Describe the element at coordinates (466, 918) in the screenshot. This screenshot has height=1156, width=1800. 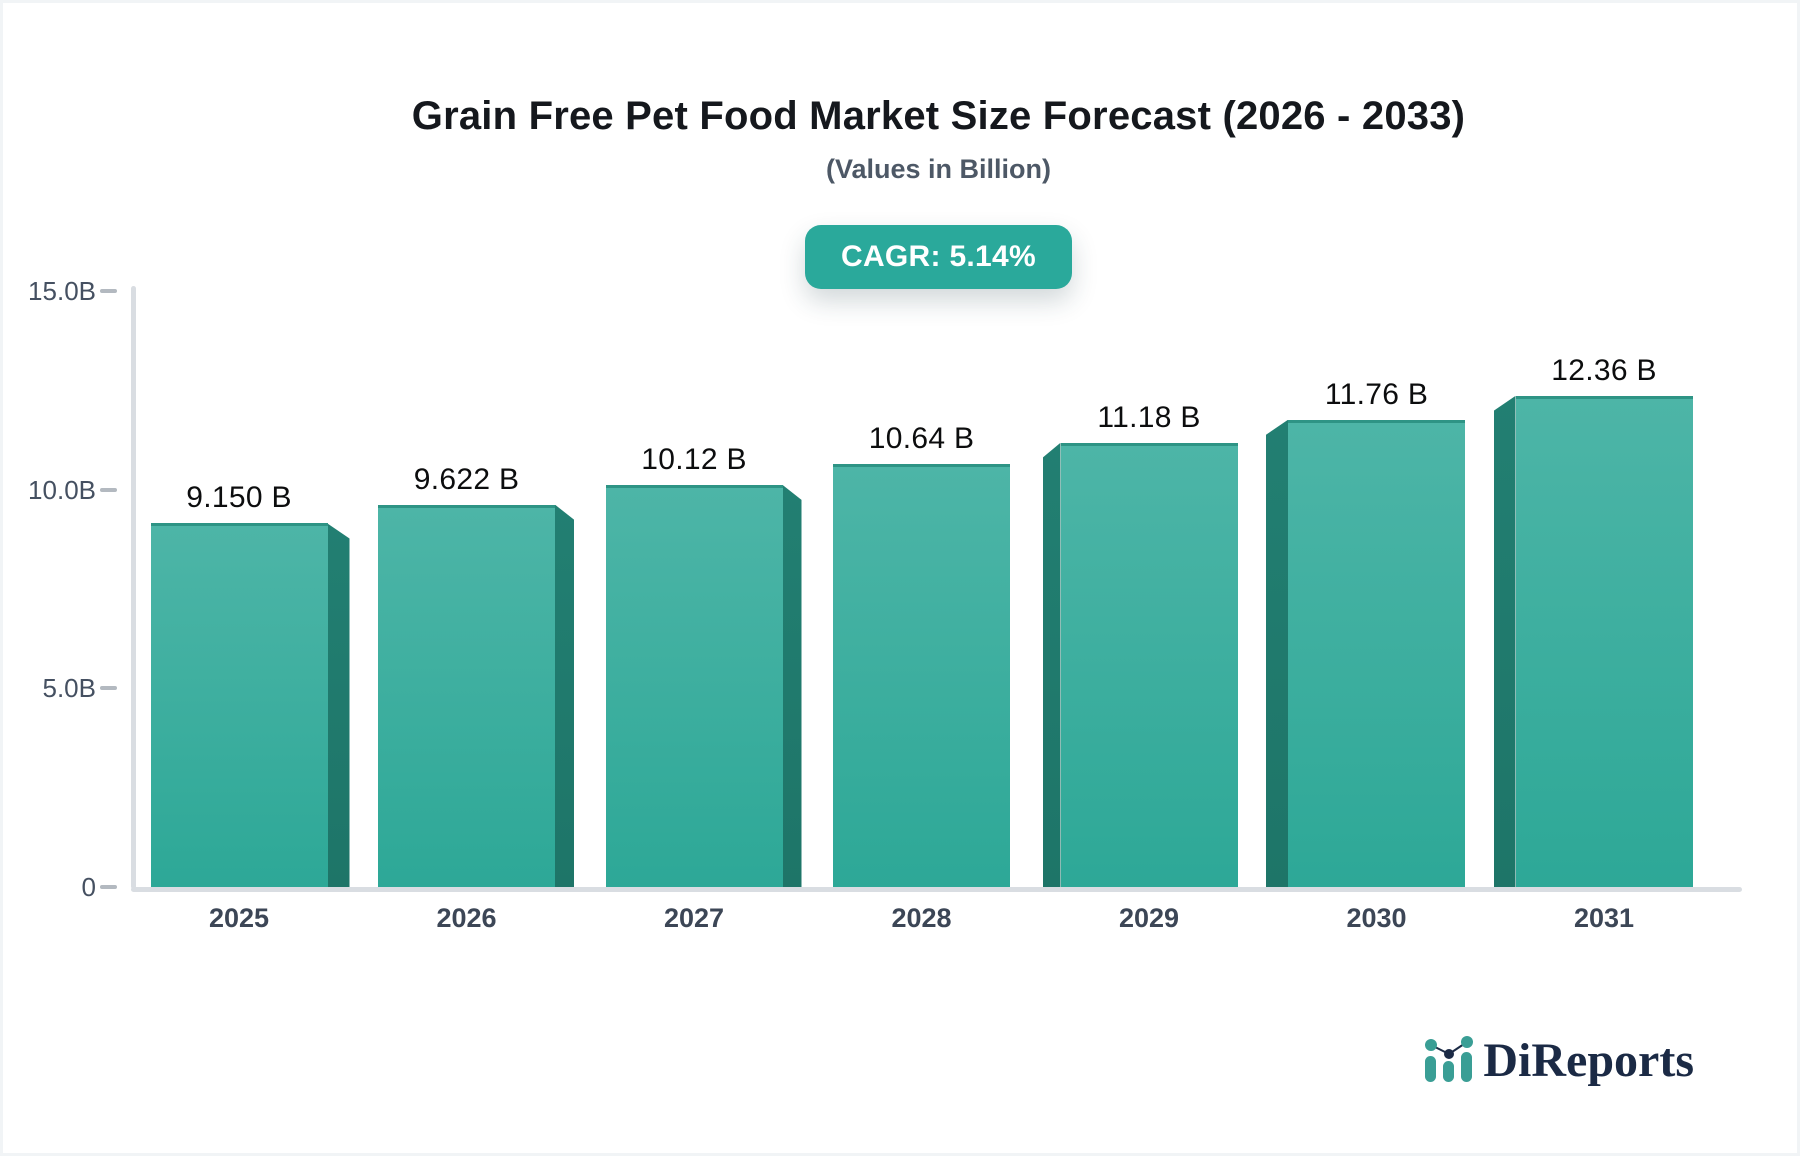
I see `x-tick-label-2026: 2026` at that location.